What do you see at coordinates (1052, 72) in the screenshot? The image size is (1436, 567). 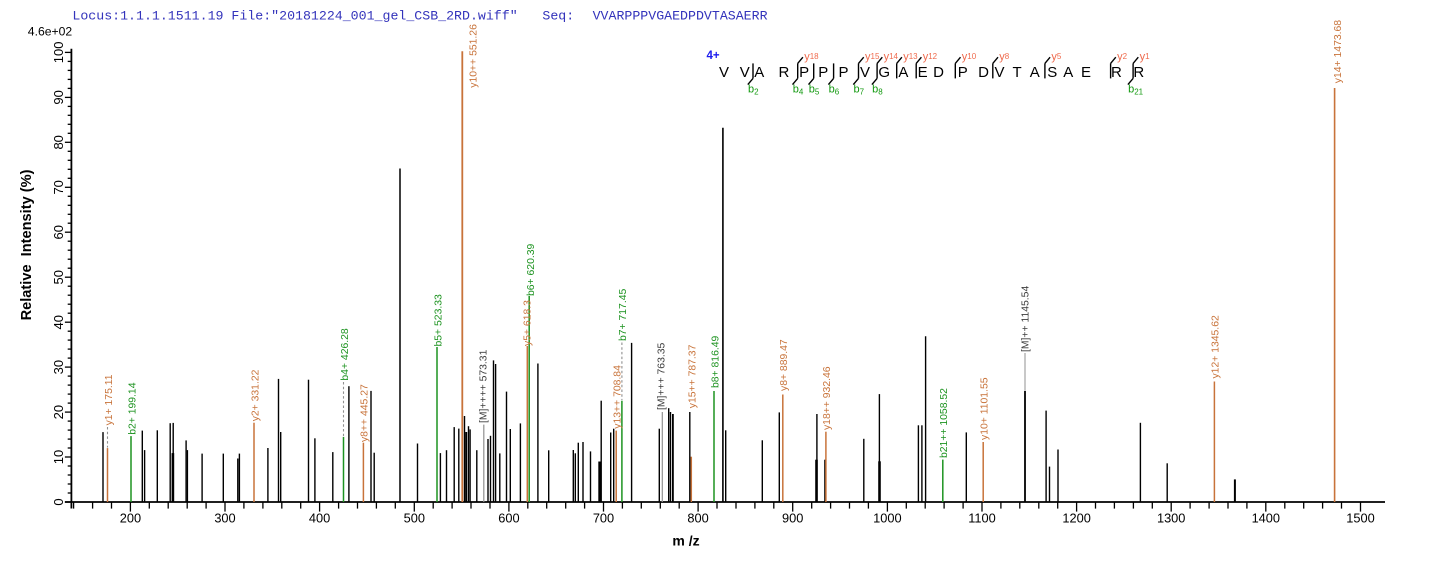 I see `svg-text: S` at bounding box center [1052, 72].